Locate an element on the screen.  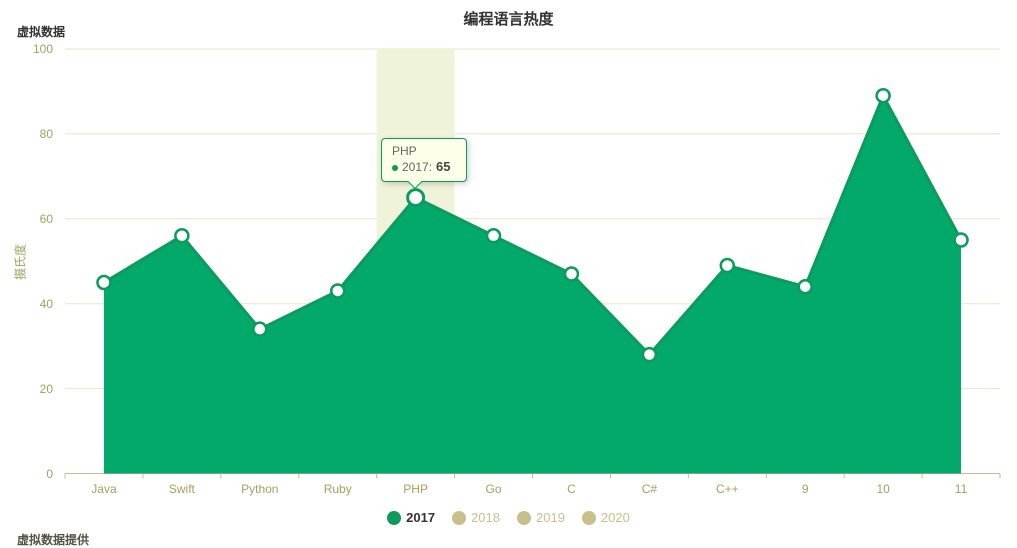
data-point-C# is located at coordinates (649, 354).